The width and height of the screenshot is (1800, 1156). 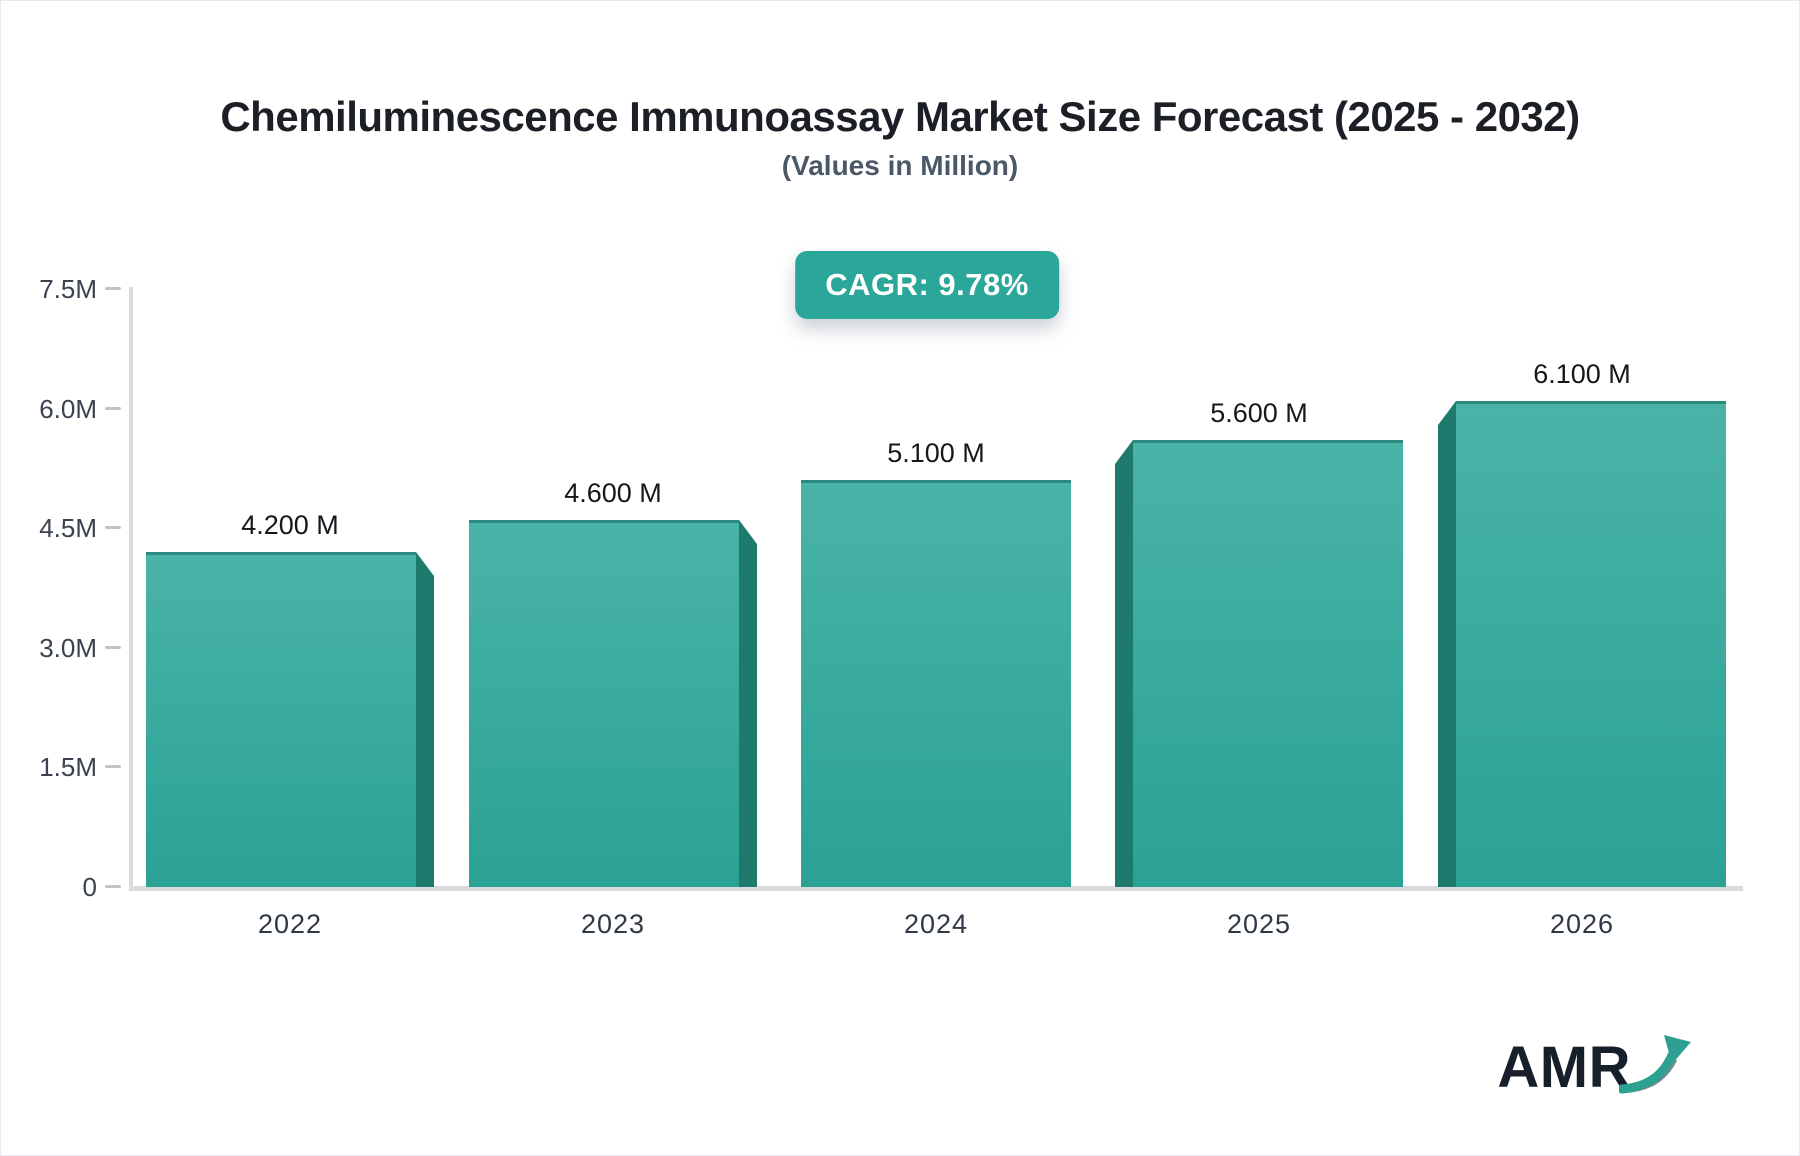 What do you see at coordinates (1582, 374) in the screenshot?
I see `bar-value-label: 6.100 M` at bounding box center [1582, 374].